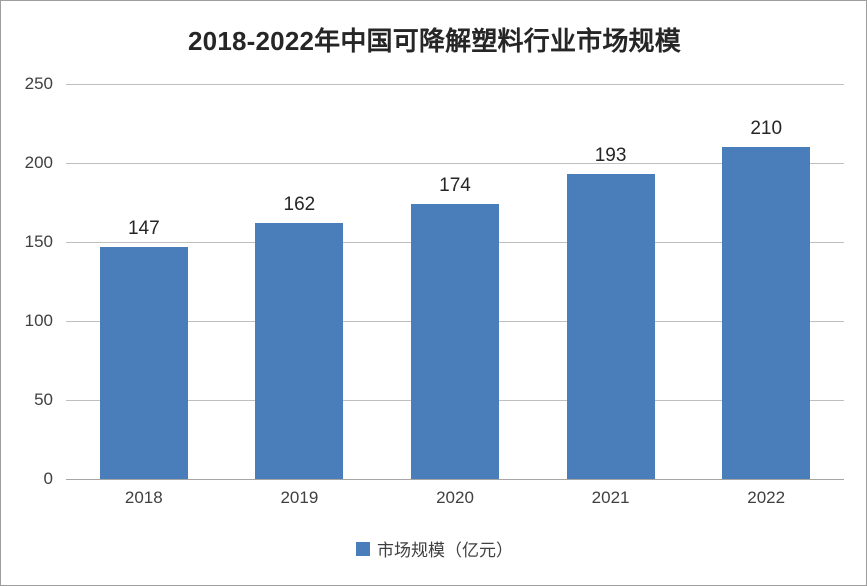  What do you see at coordinates (445, 550) in the screenshot?
I see `legend-item-label: 市场规模（亿元）` at bounding box center [445, 550].